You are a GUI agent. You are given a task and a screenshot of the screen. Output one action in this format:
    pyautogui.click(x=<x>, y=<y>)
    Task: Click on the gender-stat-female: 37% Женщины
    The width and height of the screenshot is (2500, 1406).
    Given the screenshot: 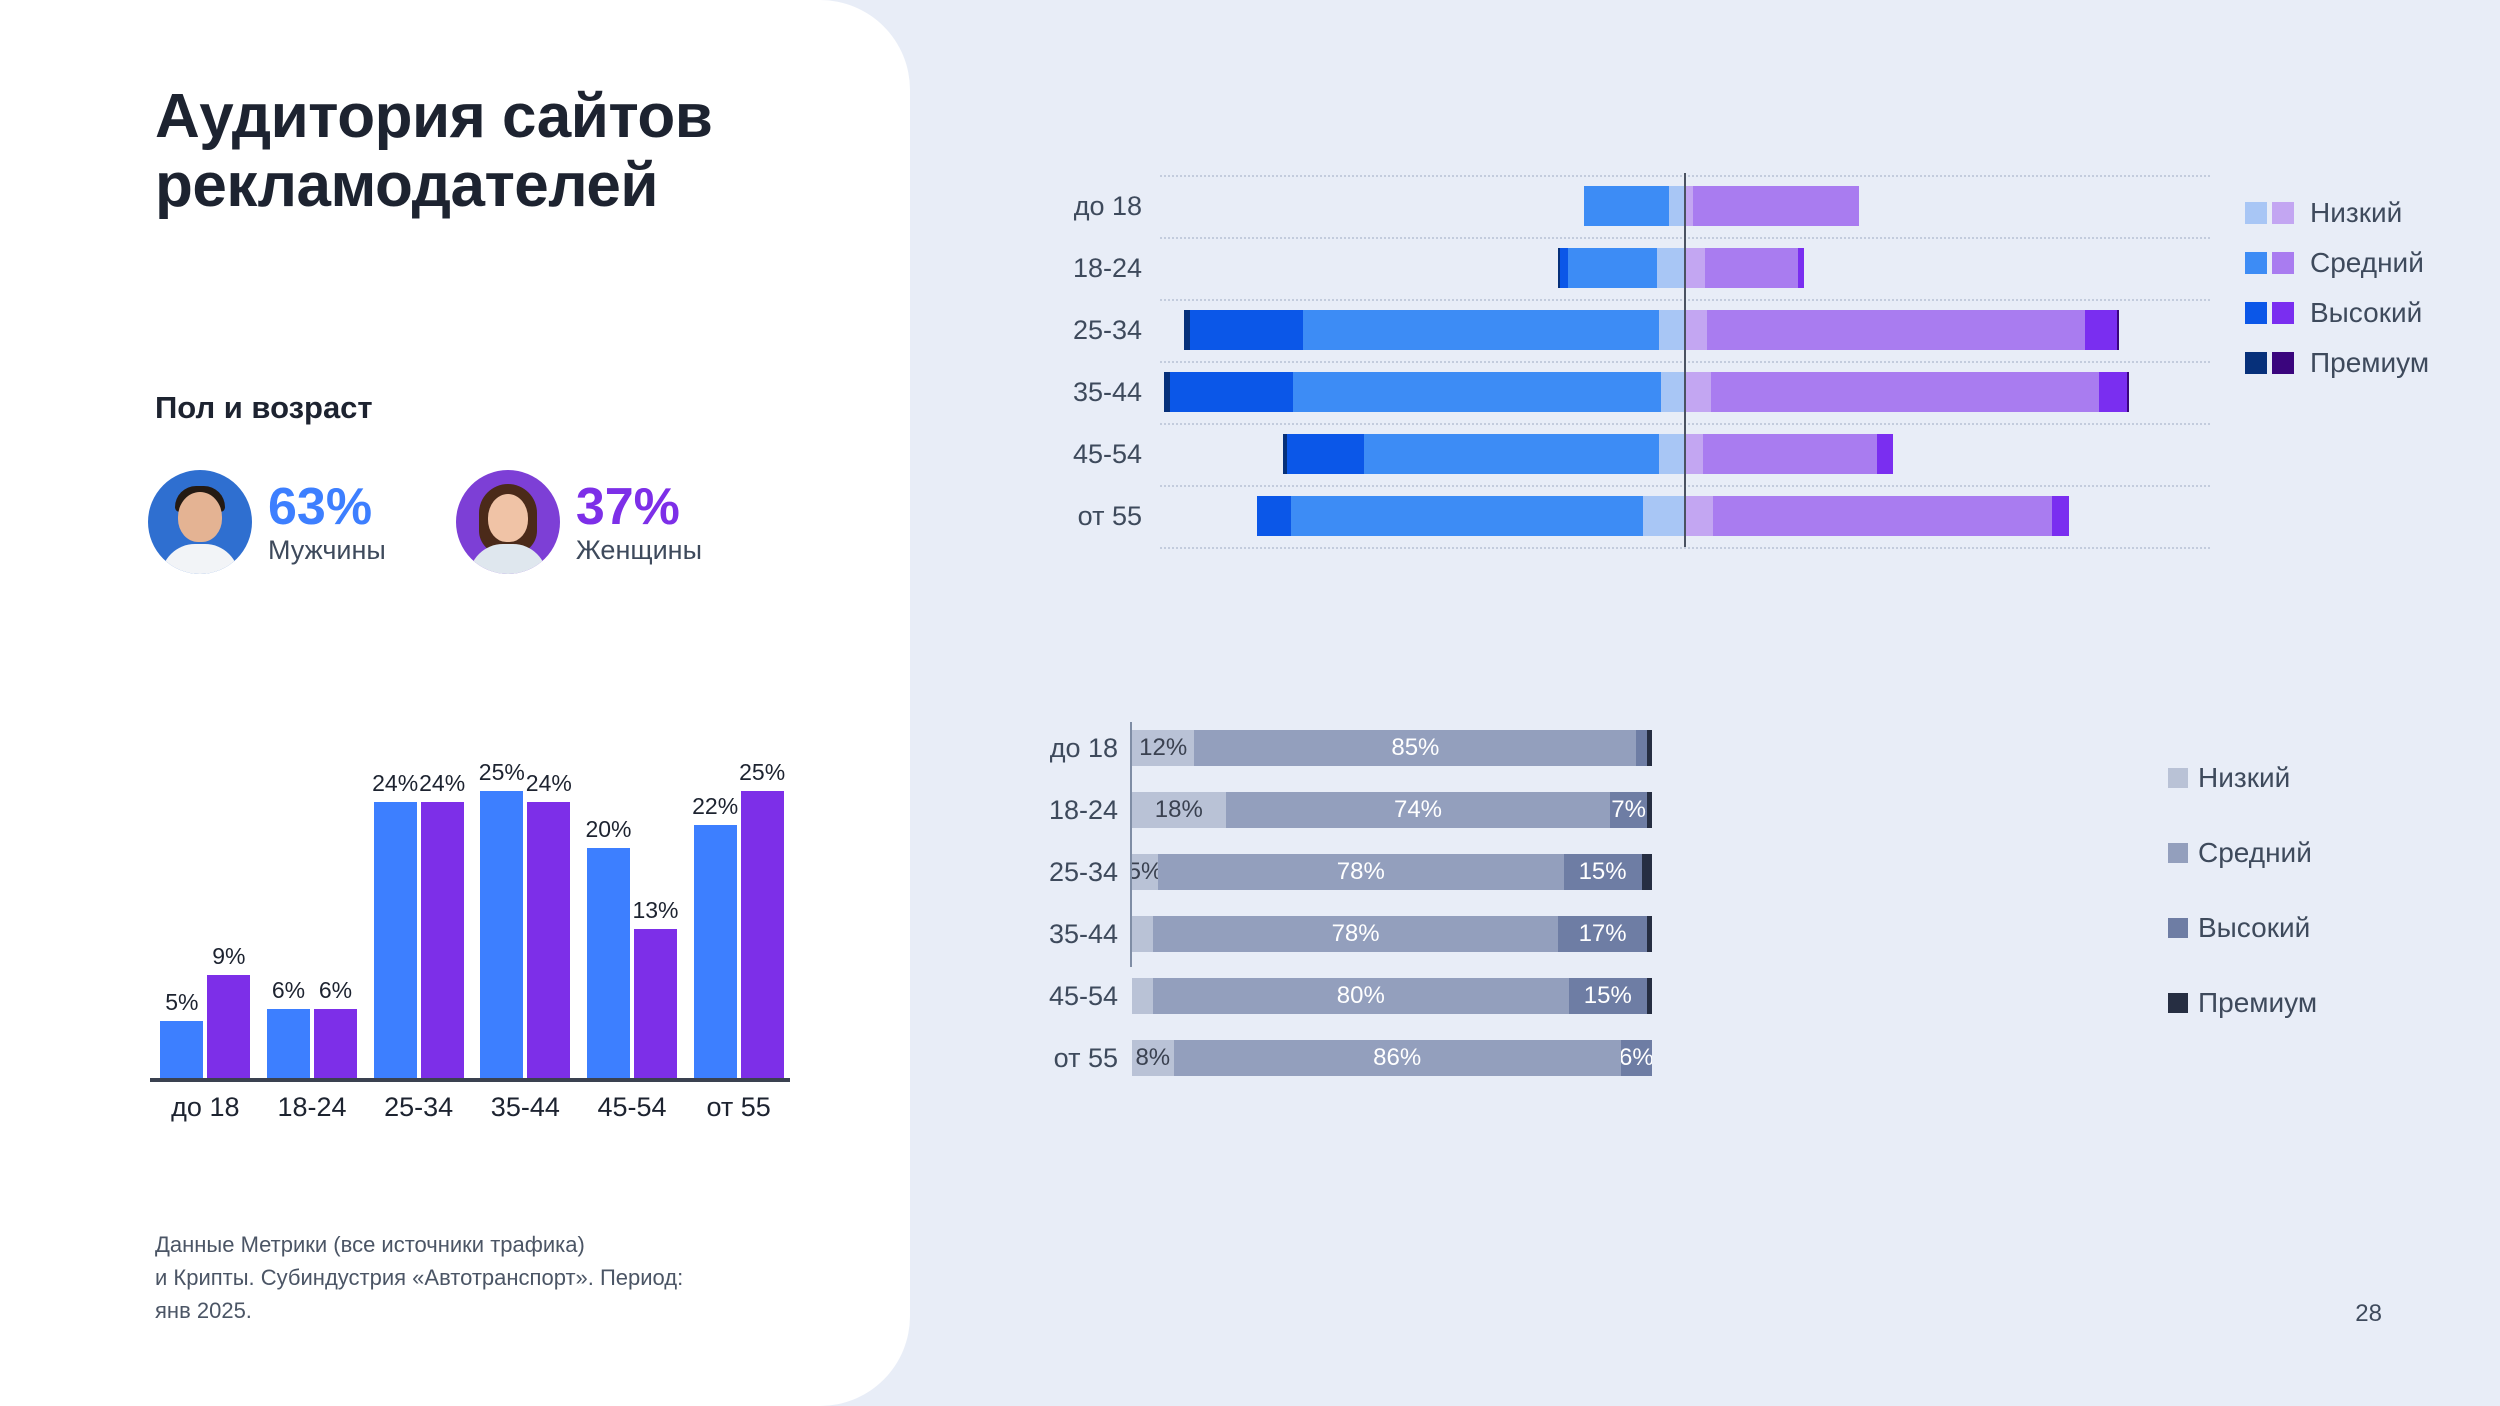 What is the action you would take?
    pyautogui.click(x=578, y=522)
    